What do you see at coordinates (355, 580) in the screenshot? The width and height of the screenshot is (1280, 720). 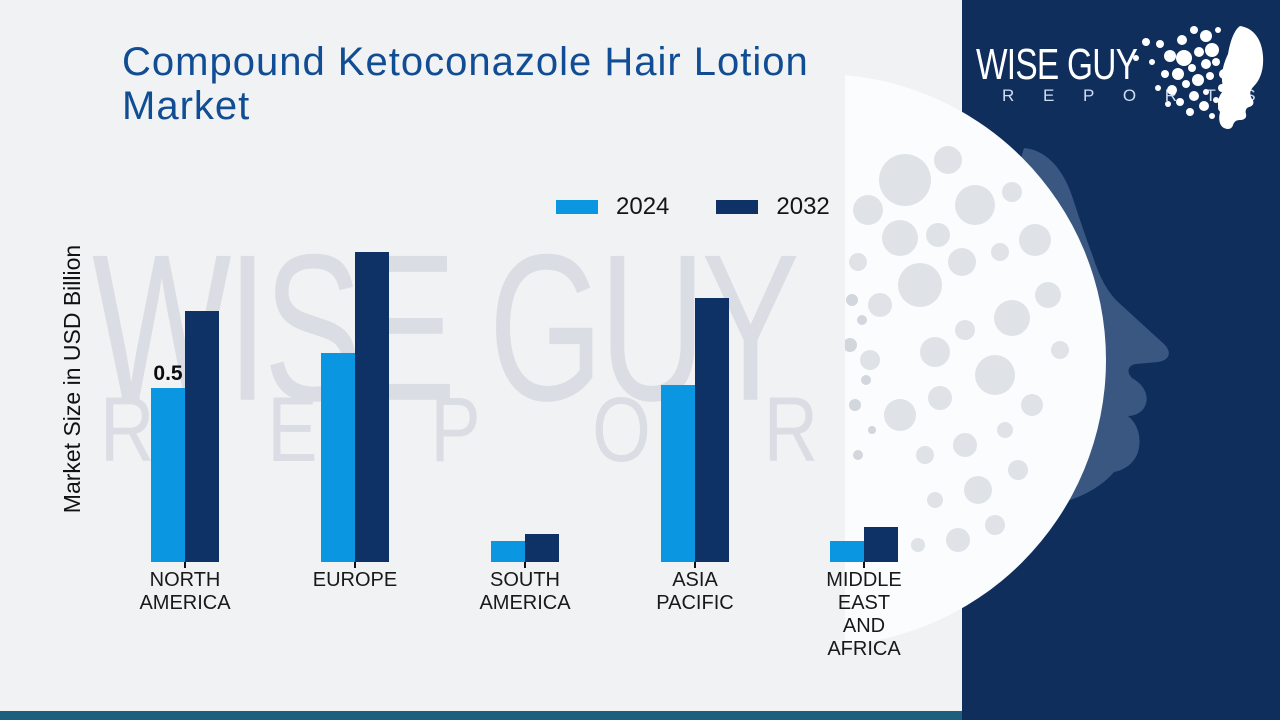 I see `category-label: EUROPE` at bounding box center [355, 580].